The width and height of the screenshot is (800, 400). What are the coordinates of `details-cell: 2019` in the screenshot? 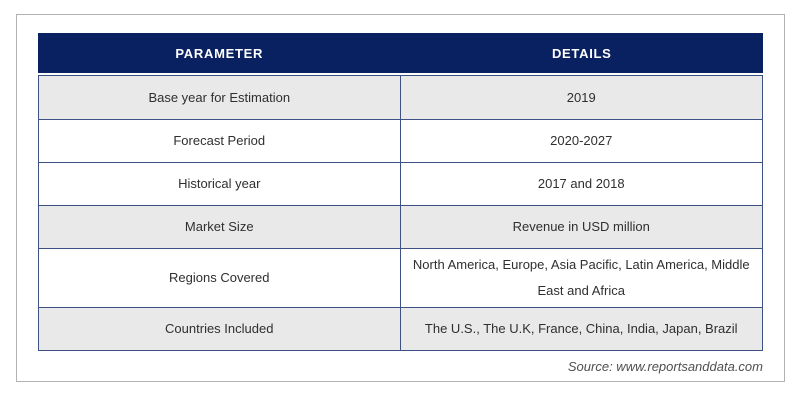 It's located at (581, 97).